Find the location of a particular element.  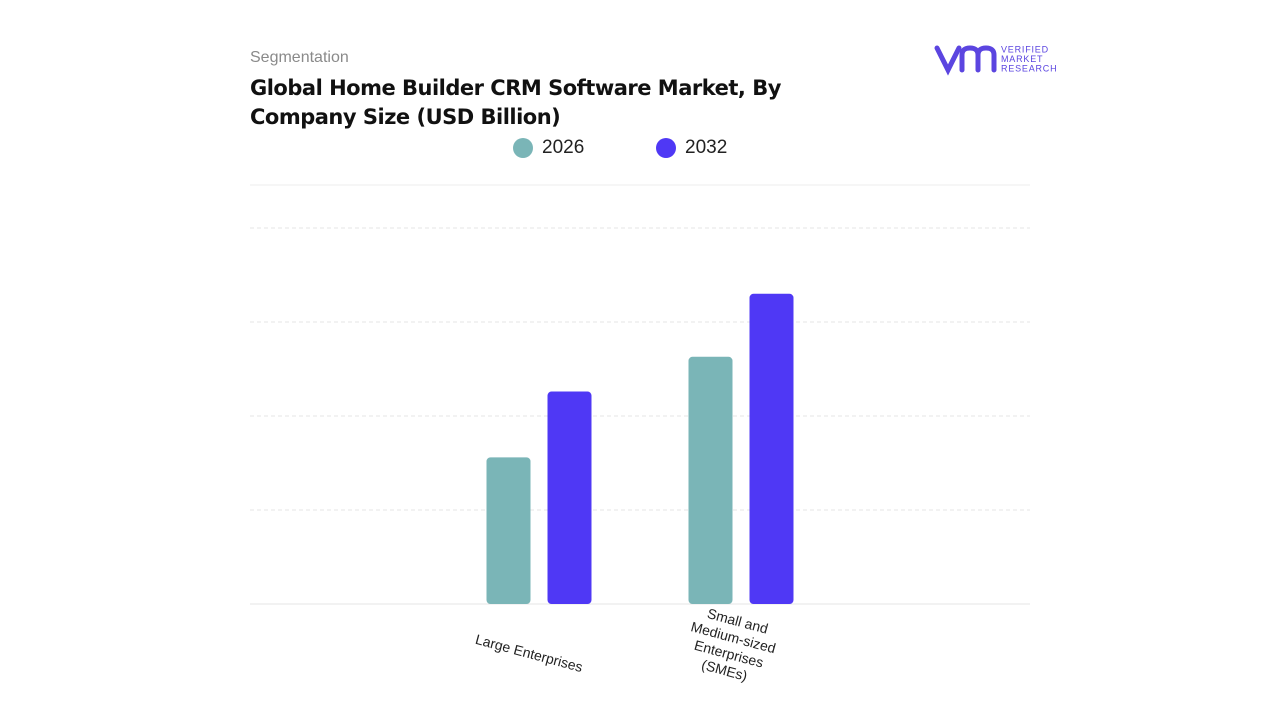

chart-subtitle: Segmentation is located at coordinates (299, 57).